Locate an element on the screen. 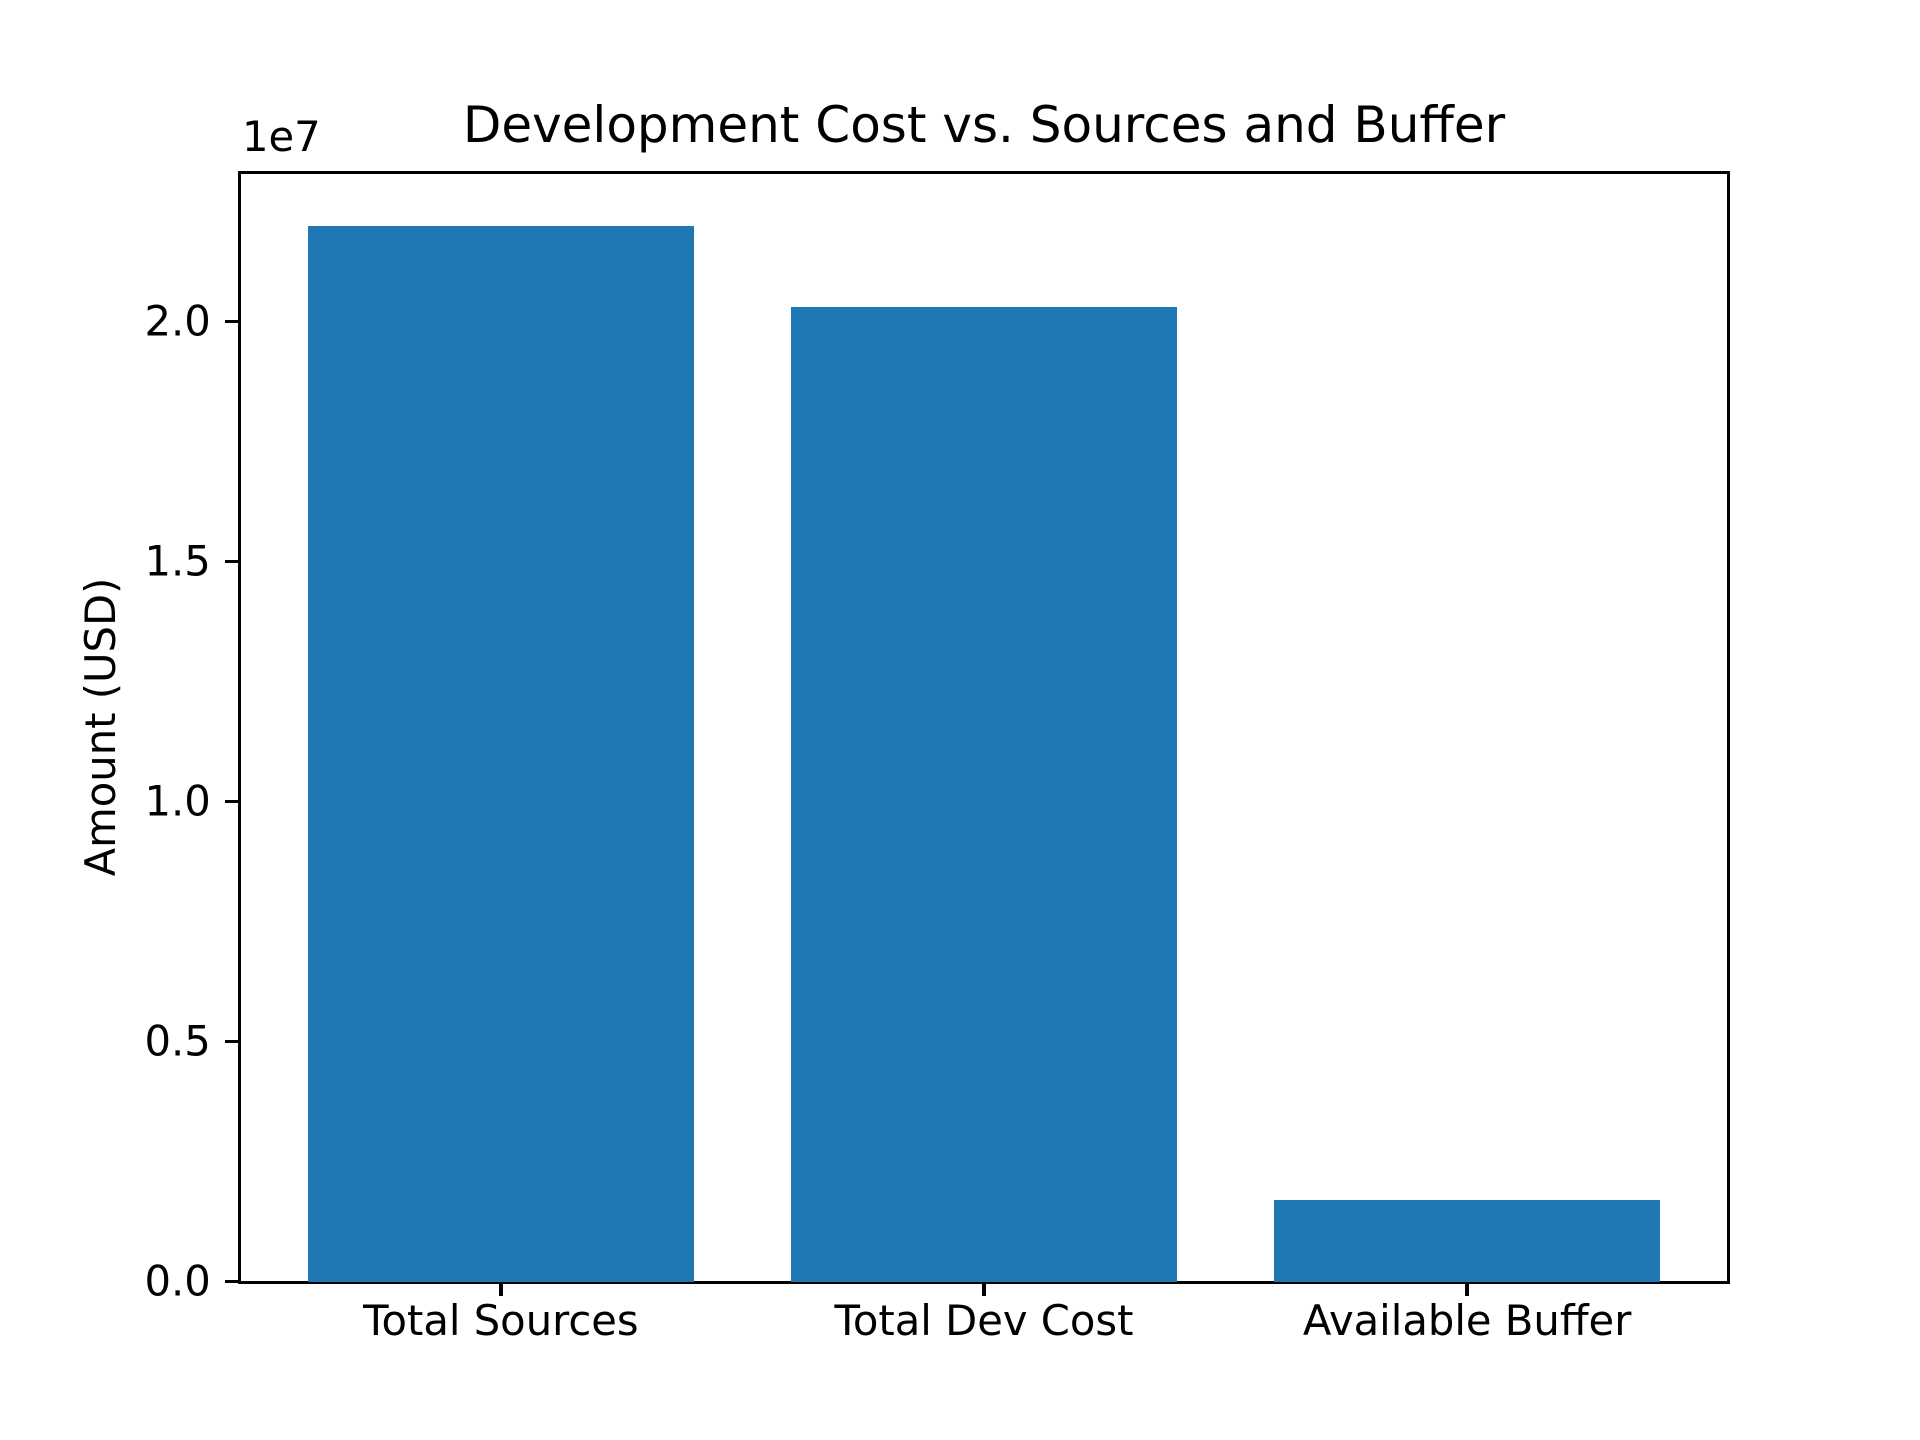  x-tick-label-total-dev-cost: Total Dev Cost is located at coordinates (984, 1320).